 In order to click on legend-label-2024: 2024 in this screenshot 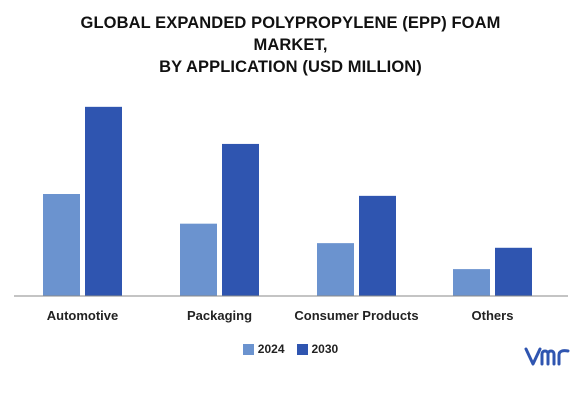, I will do `click(271, 349)`.